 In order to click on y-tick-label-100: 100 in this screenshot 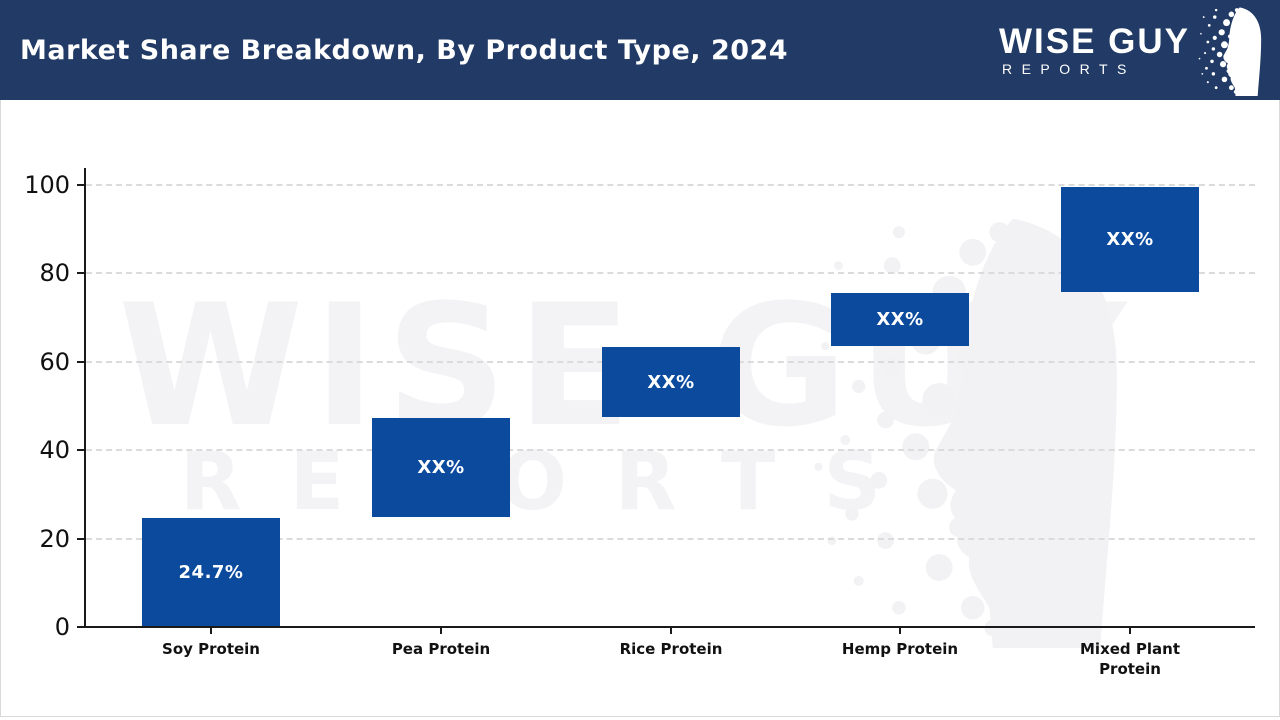, I will do `click(47, 185)`.